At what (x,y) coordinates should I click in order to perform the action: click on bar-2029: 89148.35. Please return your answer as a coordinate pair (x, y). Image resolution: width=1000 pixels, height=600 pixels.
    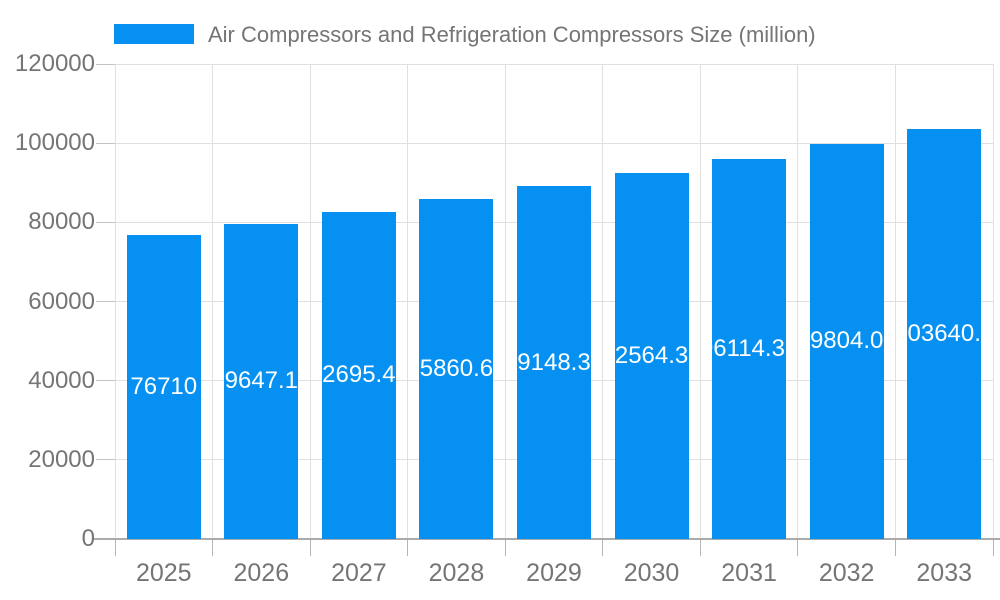
    Looking at the image, I should click on (554, 362).